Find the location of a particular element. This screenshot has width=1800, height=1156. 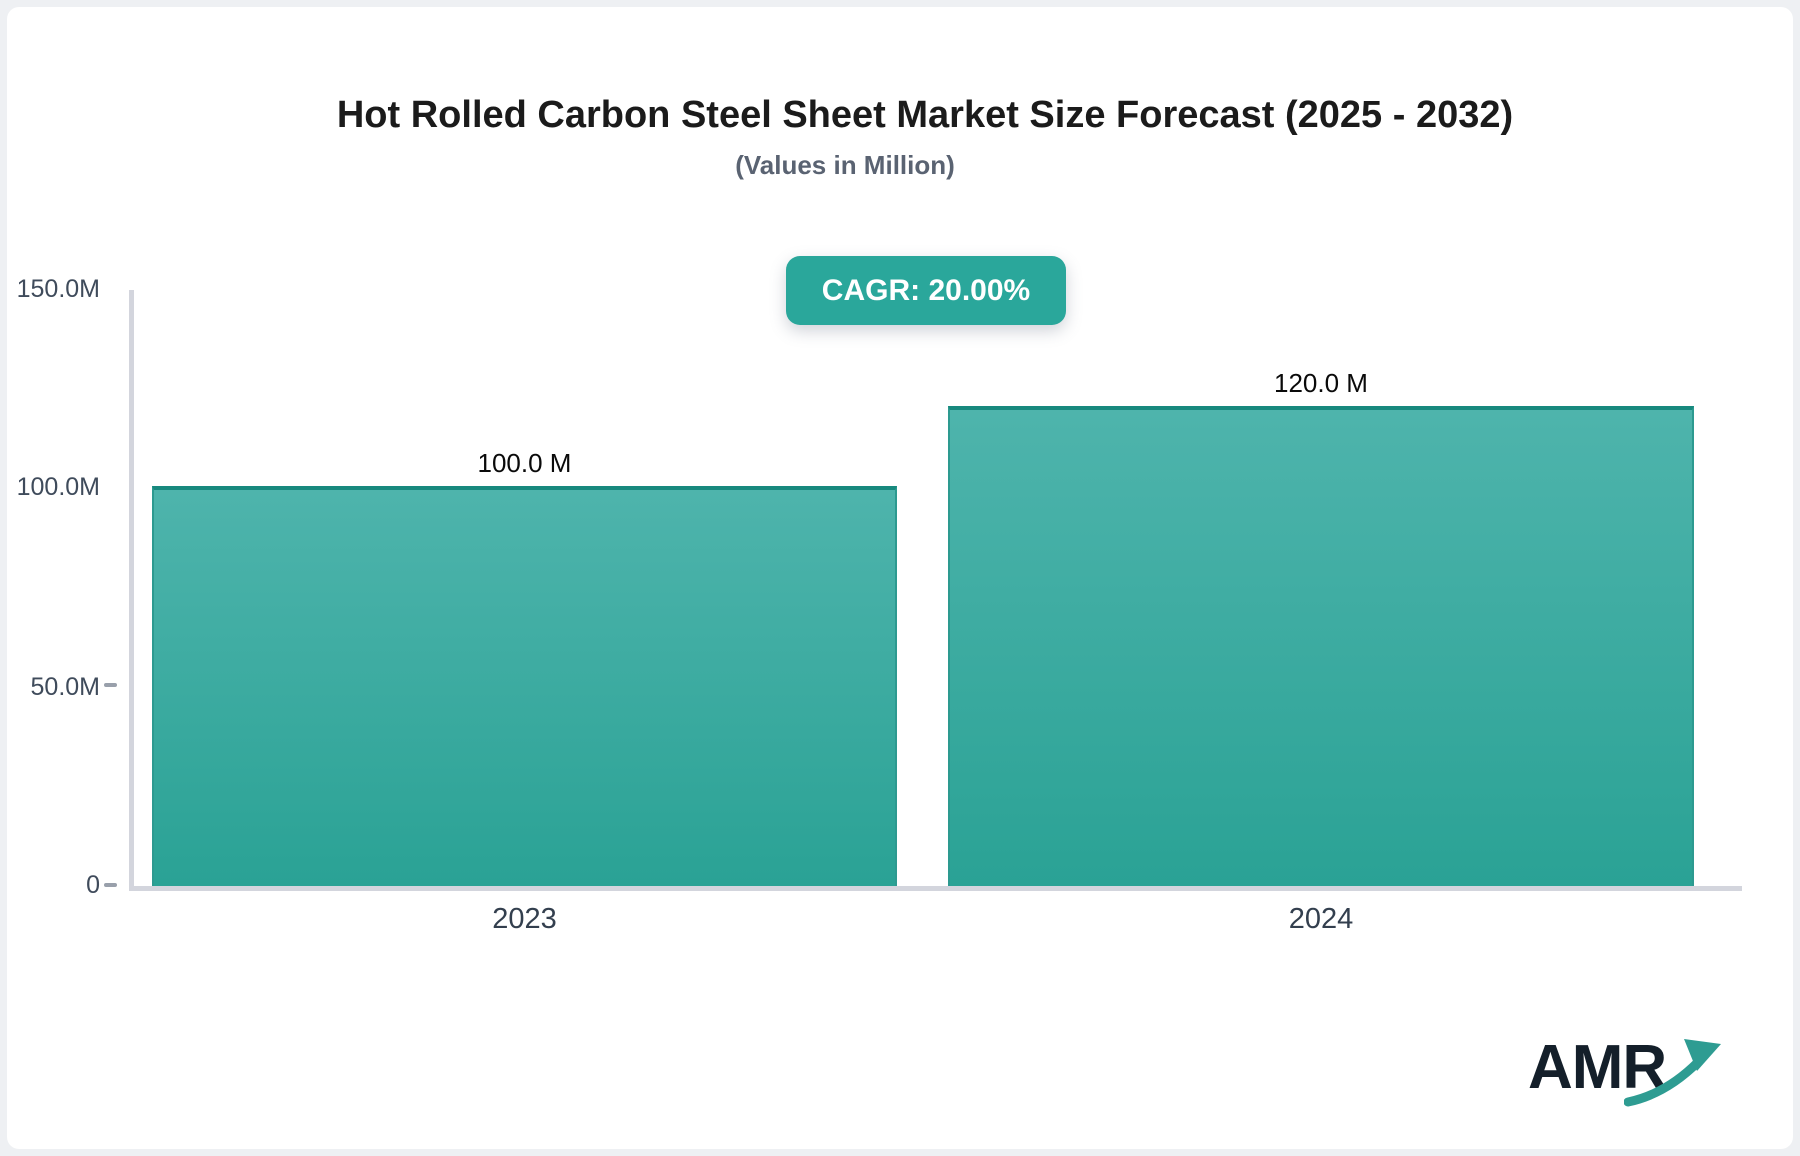

y-tick-label-100: 100.0M is located at coordinates (58, 487).